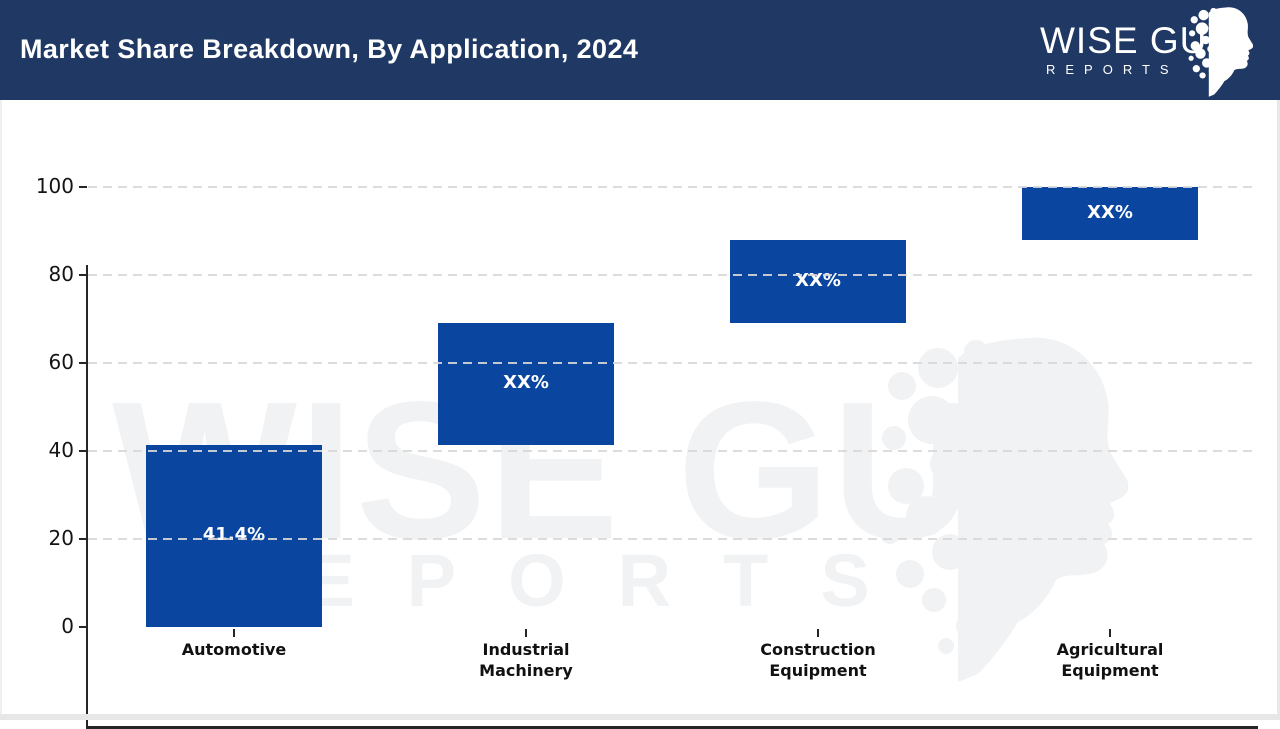  Describe the element at coordinates (1112, 69) in the screenshot. I see `logo-subtext: REPORTS` at that location.